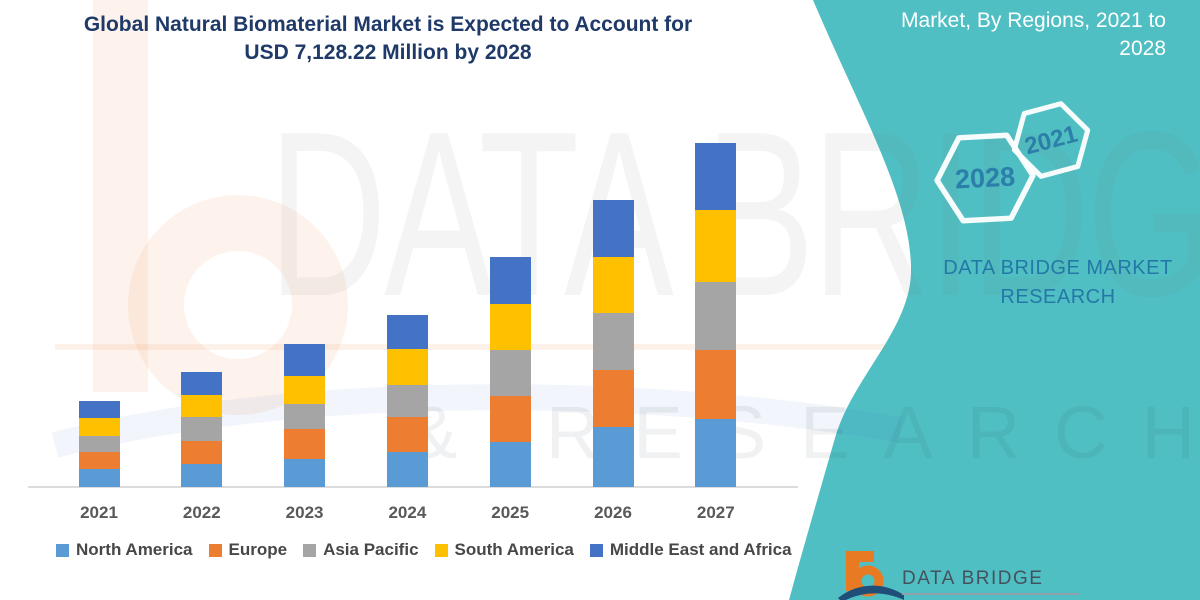 The image size is (1200, 600). Describe the element at coordinates (305, 389) in the screenshot. I see `bar-segment-2023-south-america` at that location.